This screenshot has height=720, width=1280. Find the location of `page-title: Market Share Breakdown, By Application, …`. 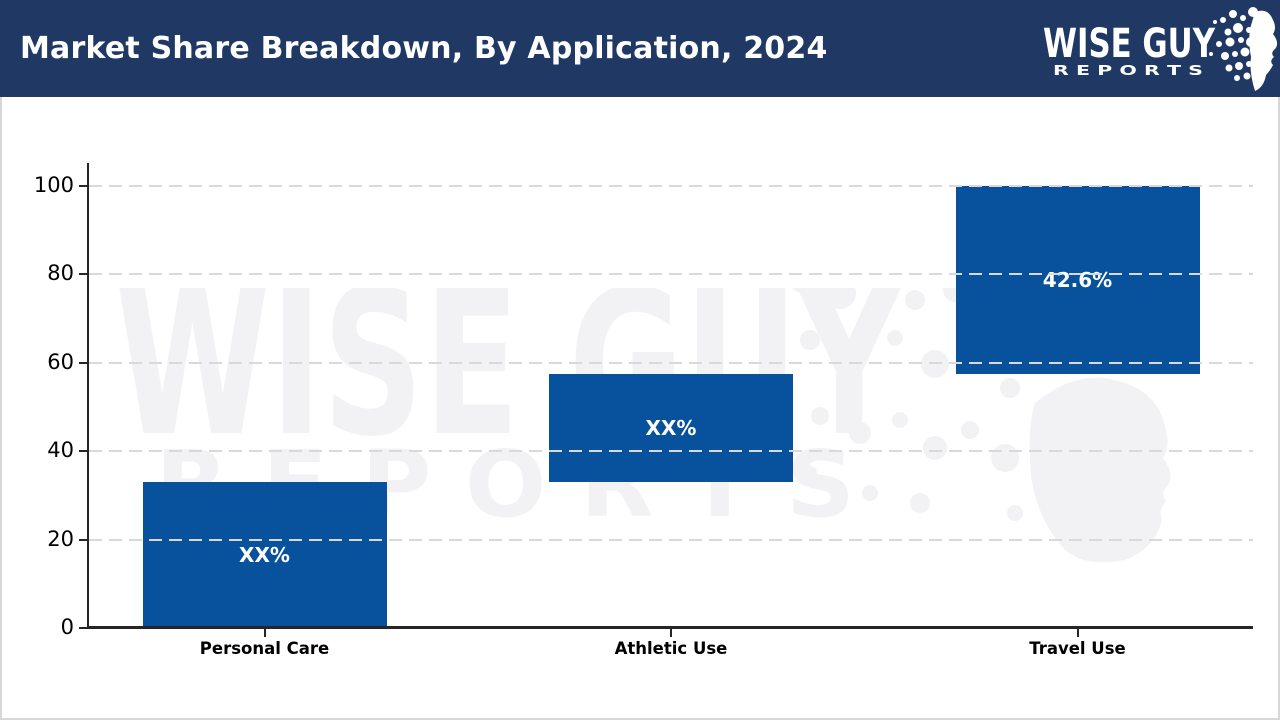

page-title: Market Share Breakdown, By Application, … is located at coordinates (424, 48).